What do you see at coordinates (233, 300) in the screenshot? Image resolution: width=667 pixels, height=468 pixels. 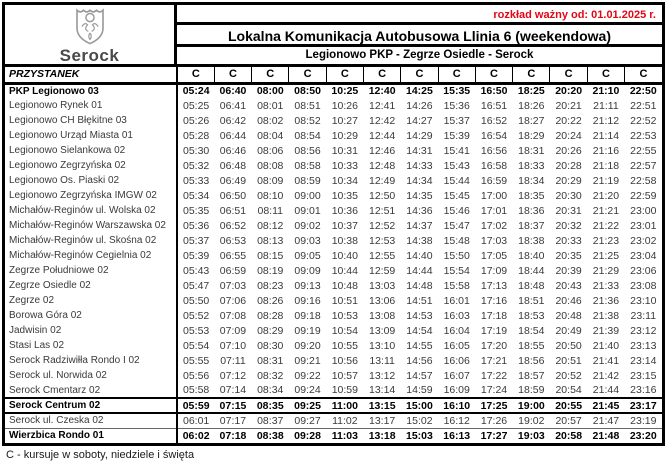 I see `departure-time: 07:06` at bounding box center [233, 300].